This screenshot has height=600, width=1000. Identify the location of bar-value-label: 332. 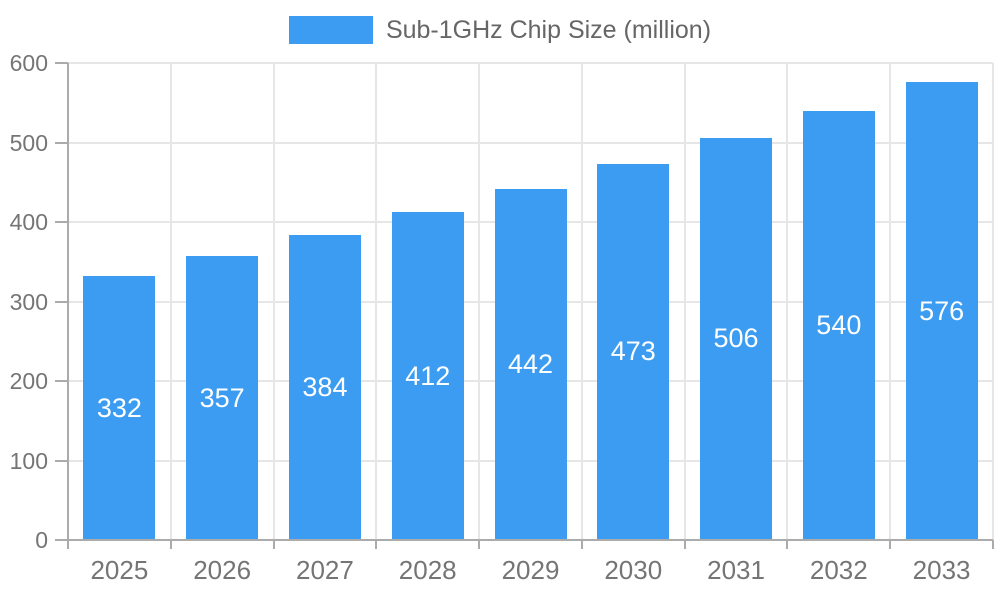
(119, 407).